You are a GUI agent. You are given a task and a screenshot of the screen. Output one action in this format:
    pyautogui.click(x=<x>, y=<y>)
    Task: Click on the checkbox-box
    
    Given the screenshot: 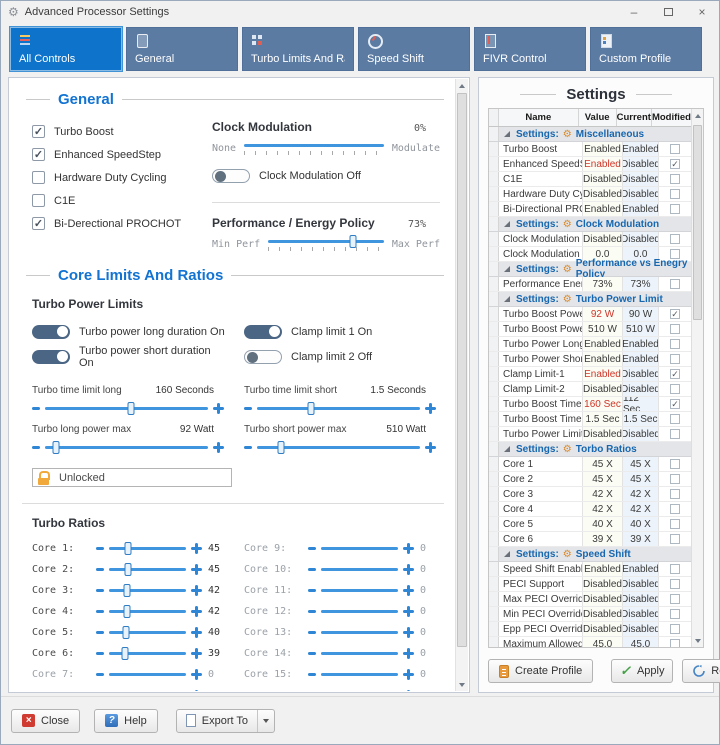 What is the action you would take?
    pyautogui.click(x=38, y=177)
    